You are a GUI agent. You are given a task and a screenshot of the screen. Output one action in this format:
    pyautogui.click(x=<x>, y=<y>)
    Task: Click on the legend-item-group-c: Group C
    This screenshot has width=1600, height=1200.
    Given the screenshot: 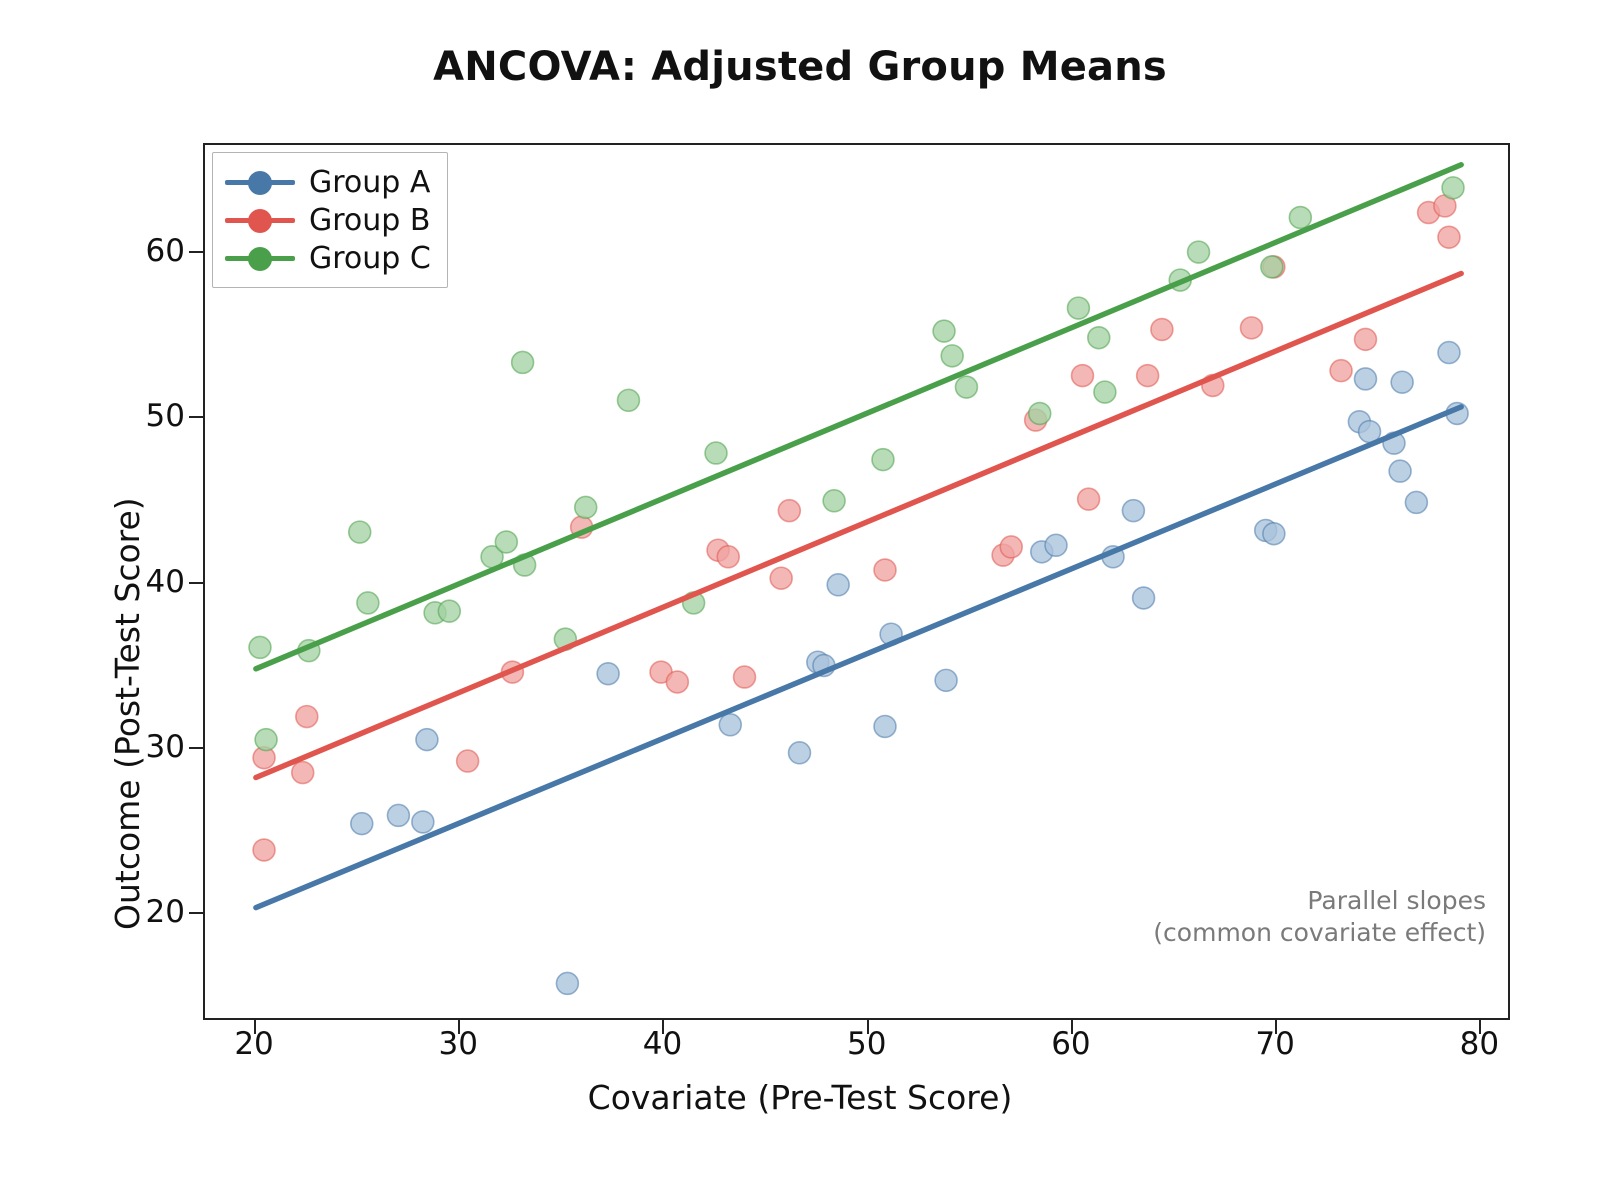 What is the action you would take?
    pyautogui.click(x=328, y=258)
    